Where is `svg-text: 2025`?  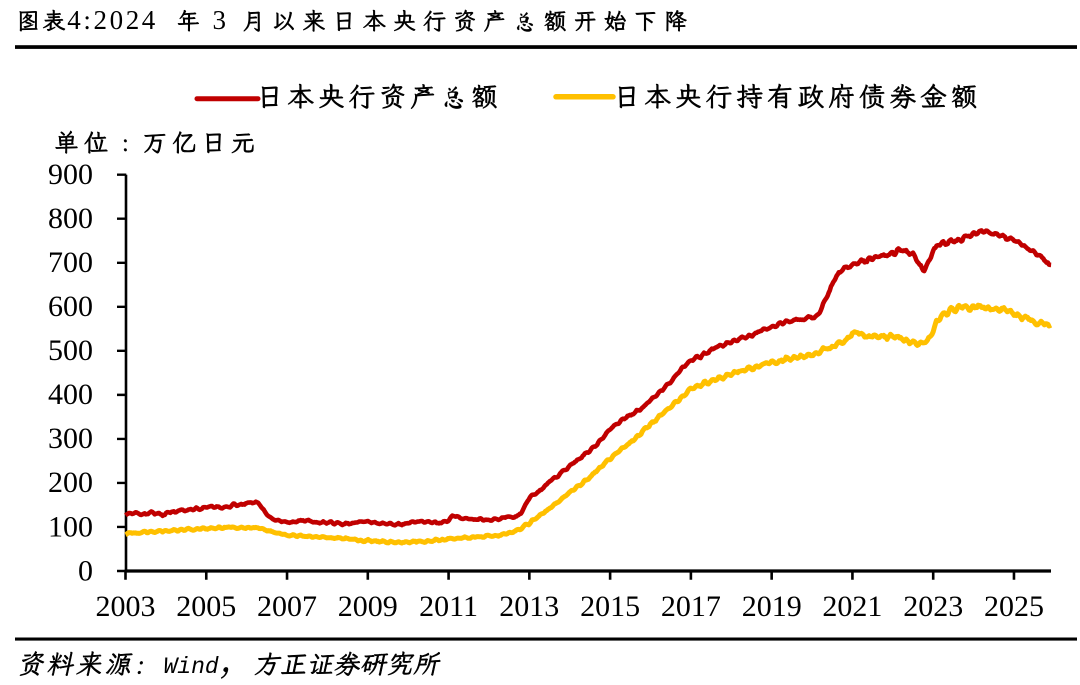 svg-text: 2025 is located at coordinates (1014, 606).